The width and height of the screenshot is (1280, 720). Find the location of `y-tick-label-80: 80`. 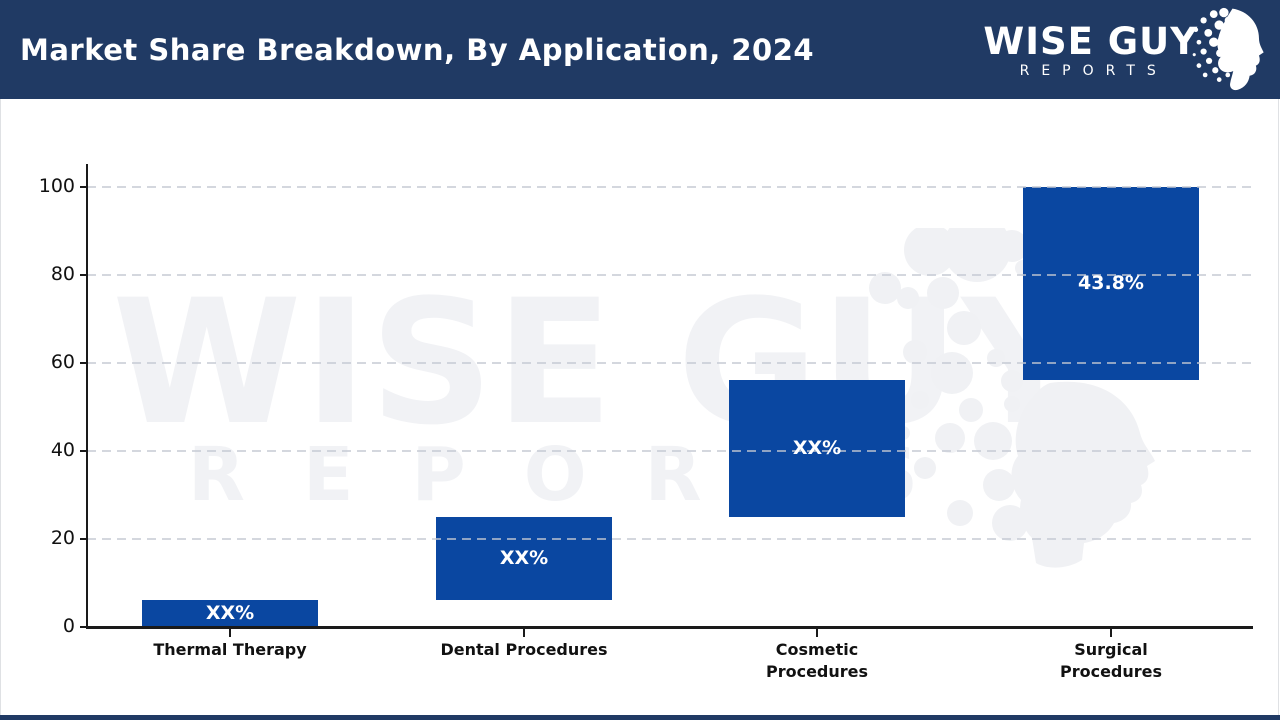

y-tick-label-80: 80 is located at coordinates (62, 274).